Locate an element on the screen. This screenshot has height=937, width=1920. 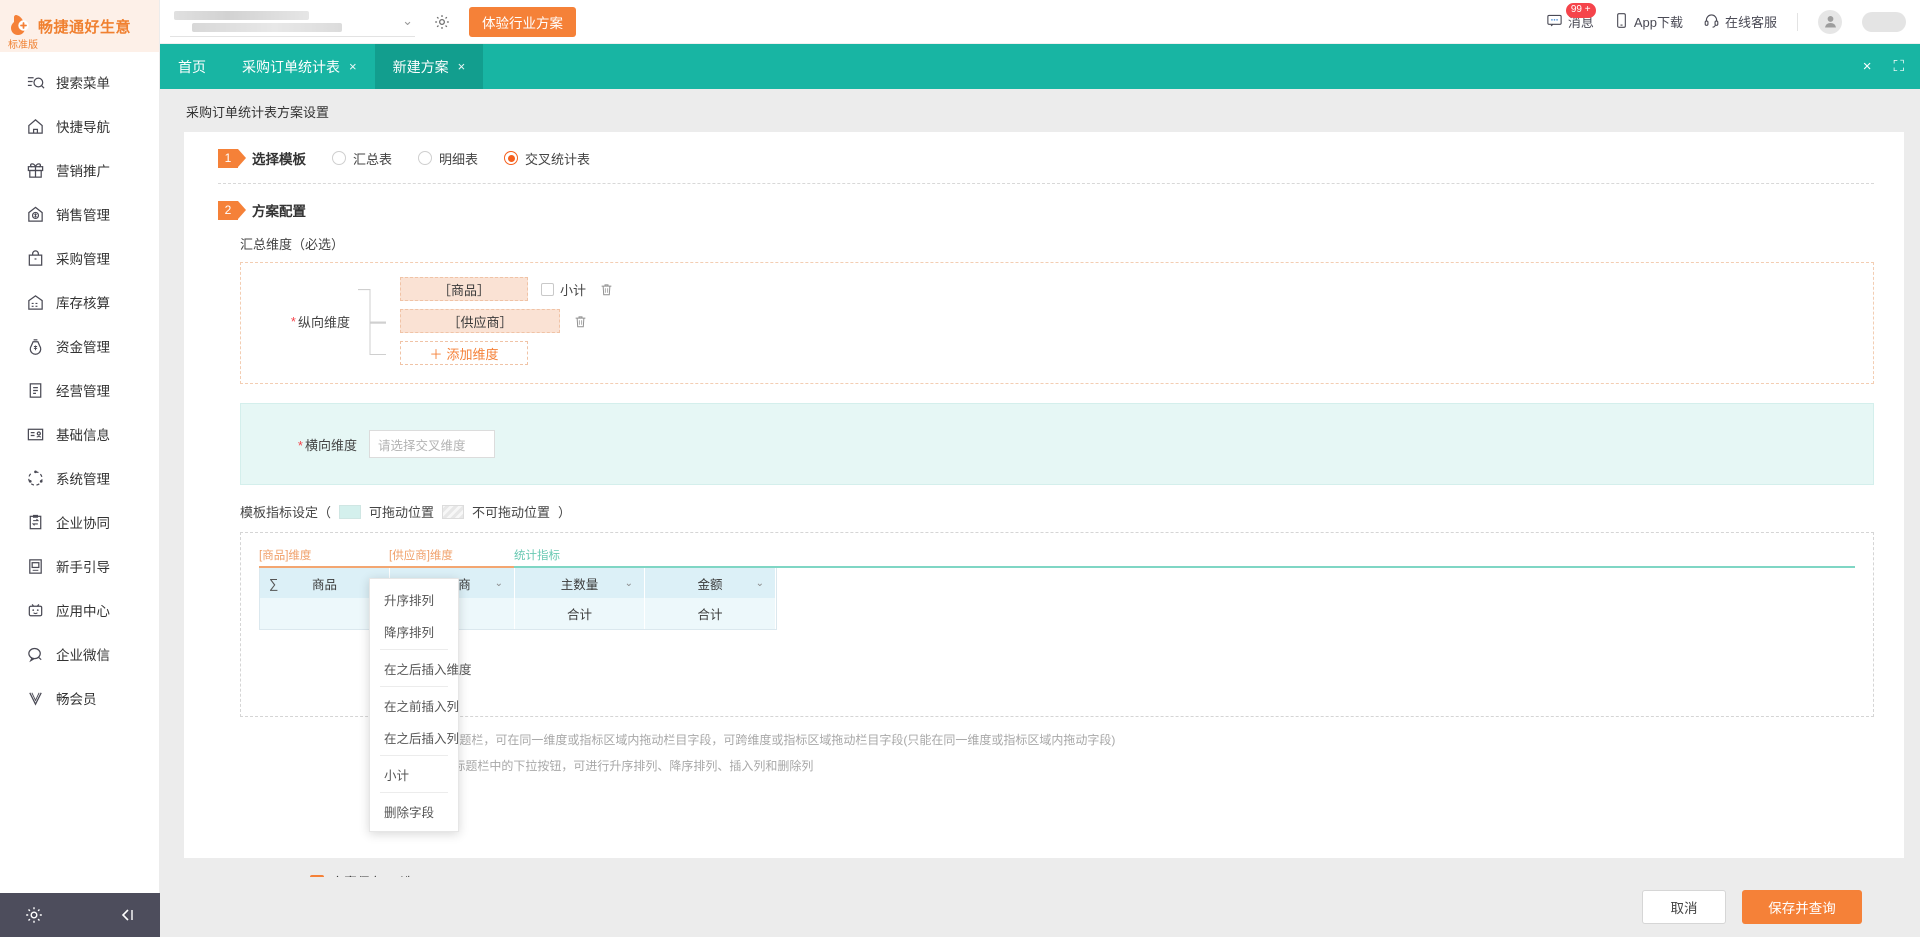
sidebar-item-vip: 畅会员 is located at coordinates (79, 698).